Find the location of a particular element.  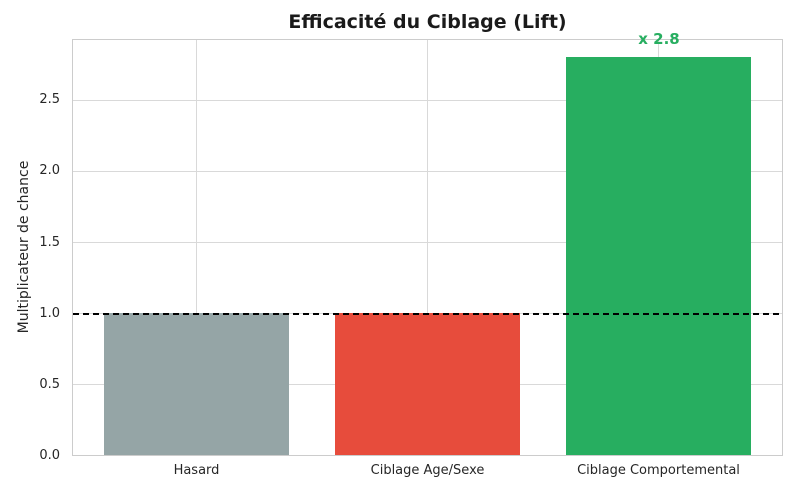

x-tick-label-hasard: Hasard is located at coordinates (196, 470).